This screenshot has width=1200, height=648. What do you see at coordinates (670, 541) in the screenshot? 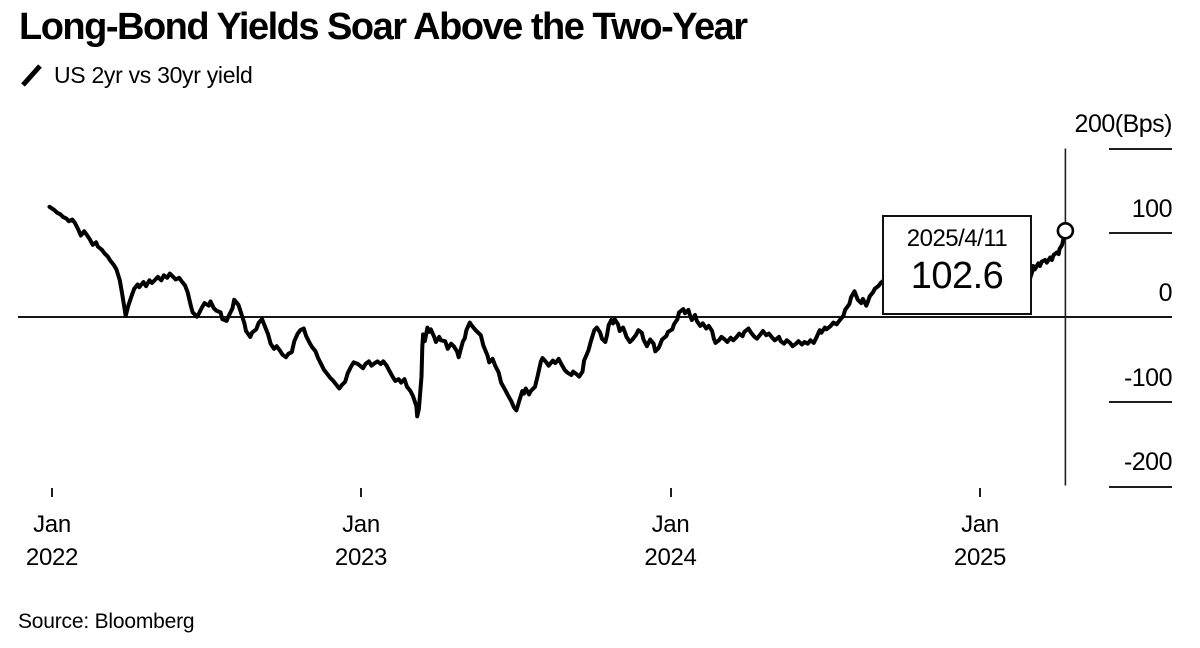
I see `x-axis-label-2024: Jan 2024` at bounding box center [670, 541].